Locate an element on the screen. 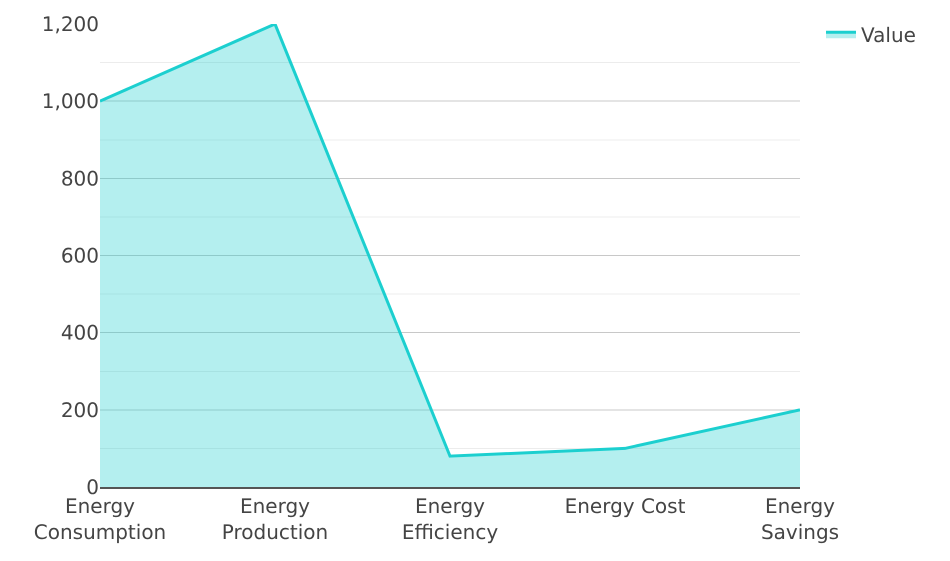  x-tick-label: Energy Savings is located at coordinates (800, 519).